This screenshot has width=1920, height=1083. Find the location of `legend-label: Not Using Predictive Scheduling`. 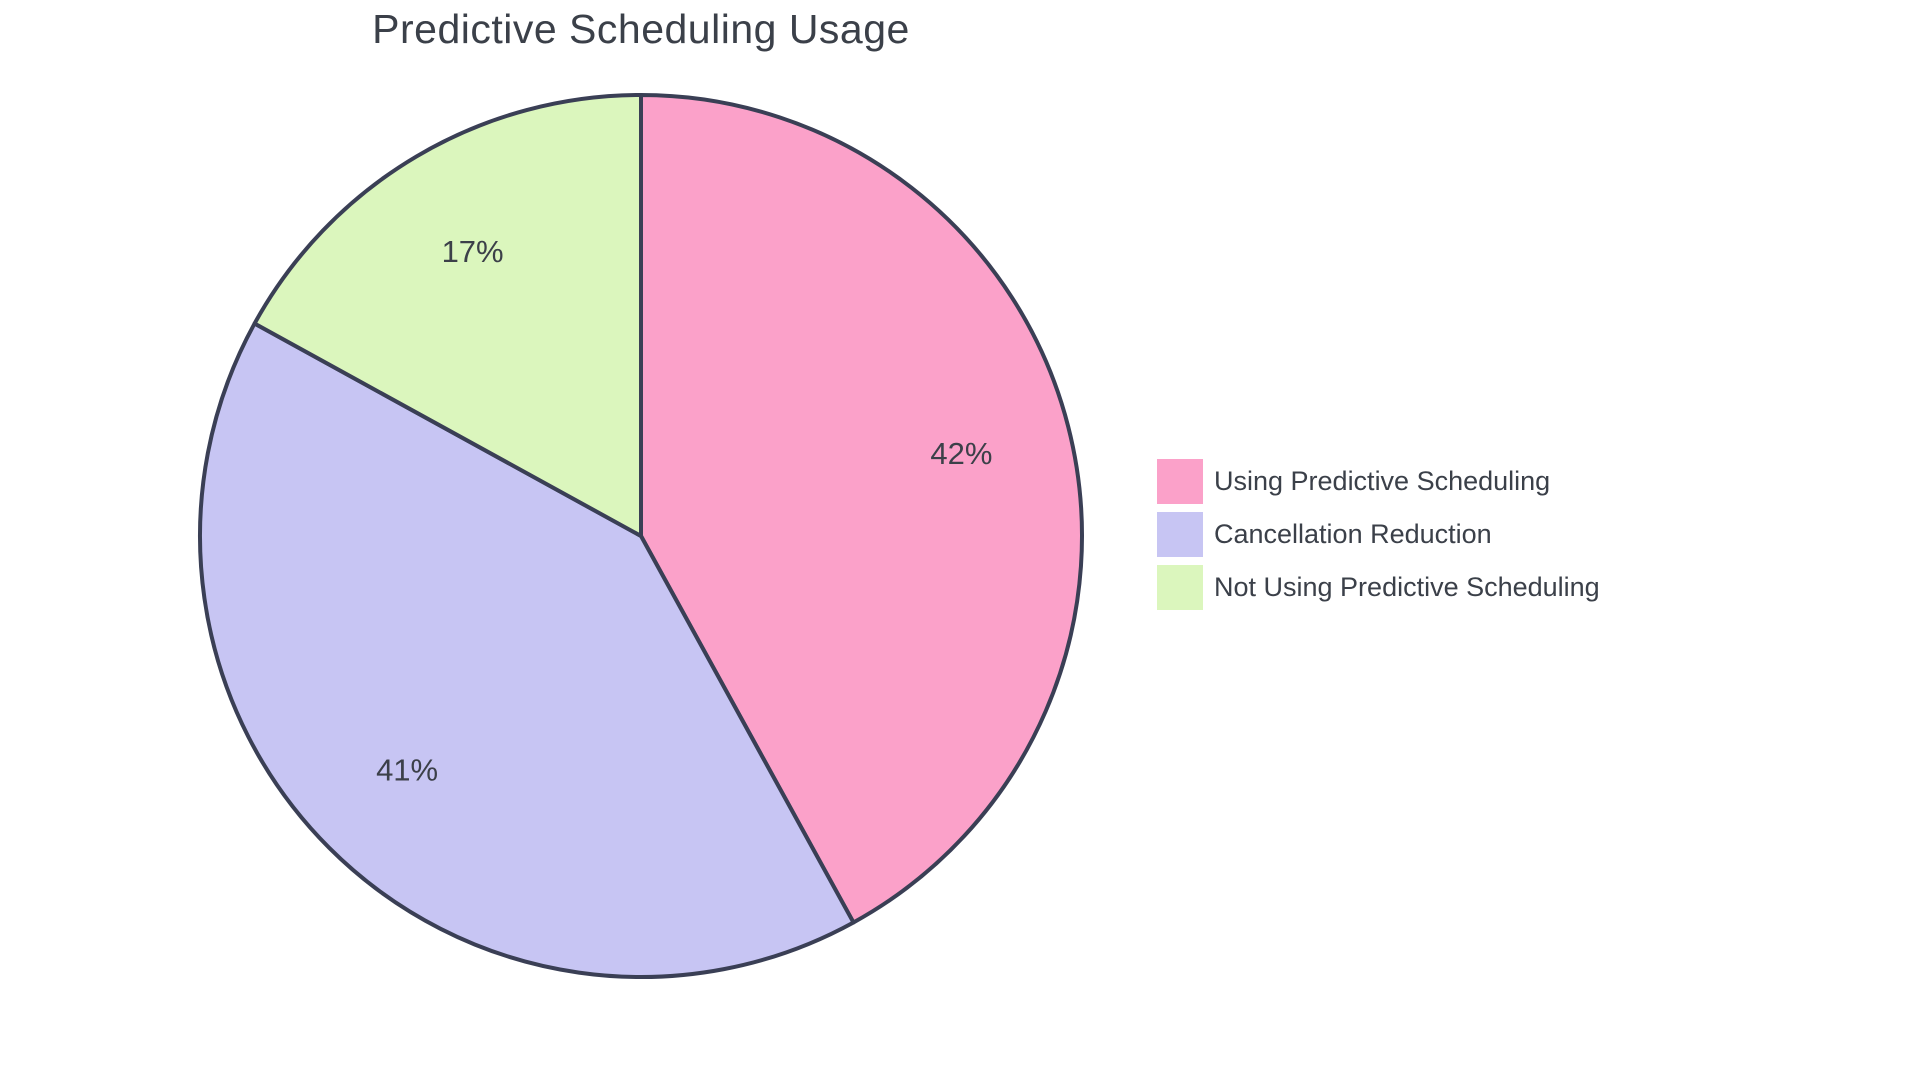

legend-label: Not Using Predictive Scheduling is located at coordinates (1407, 587).